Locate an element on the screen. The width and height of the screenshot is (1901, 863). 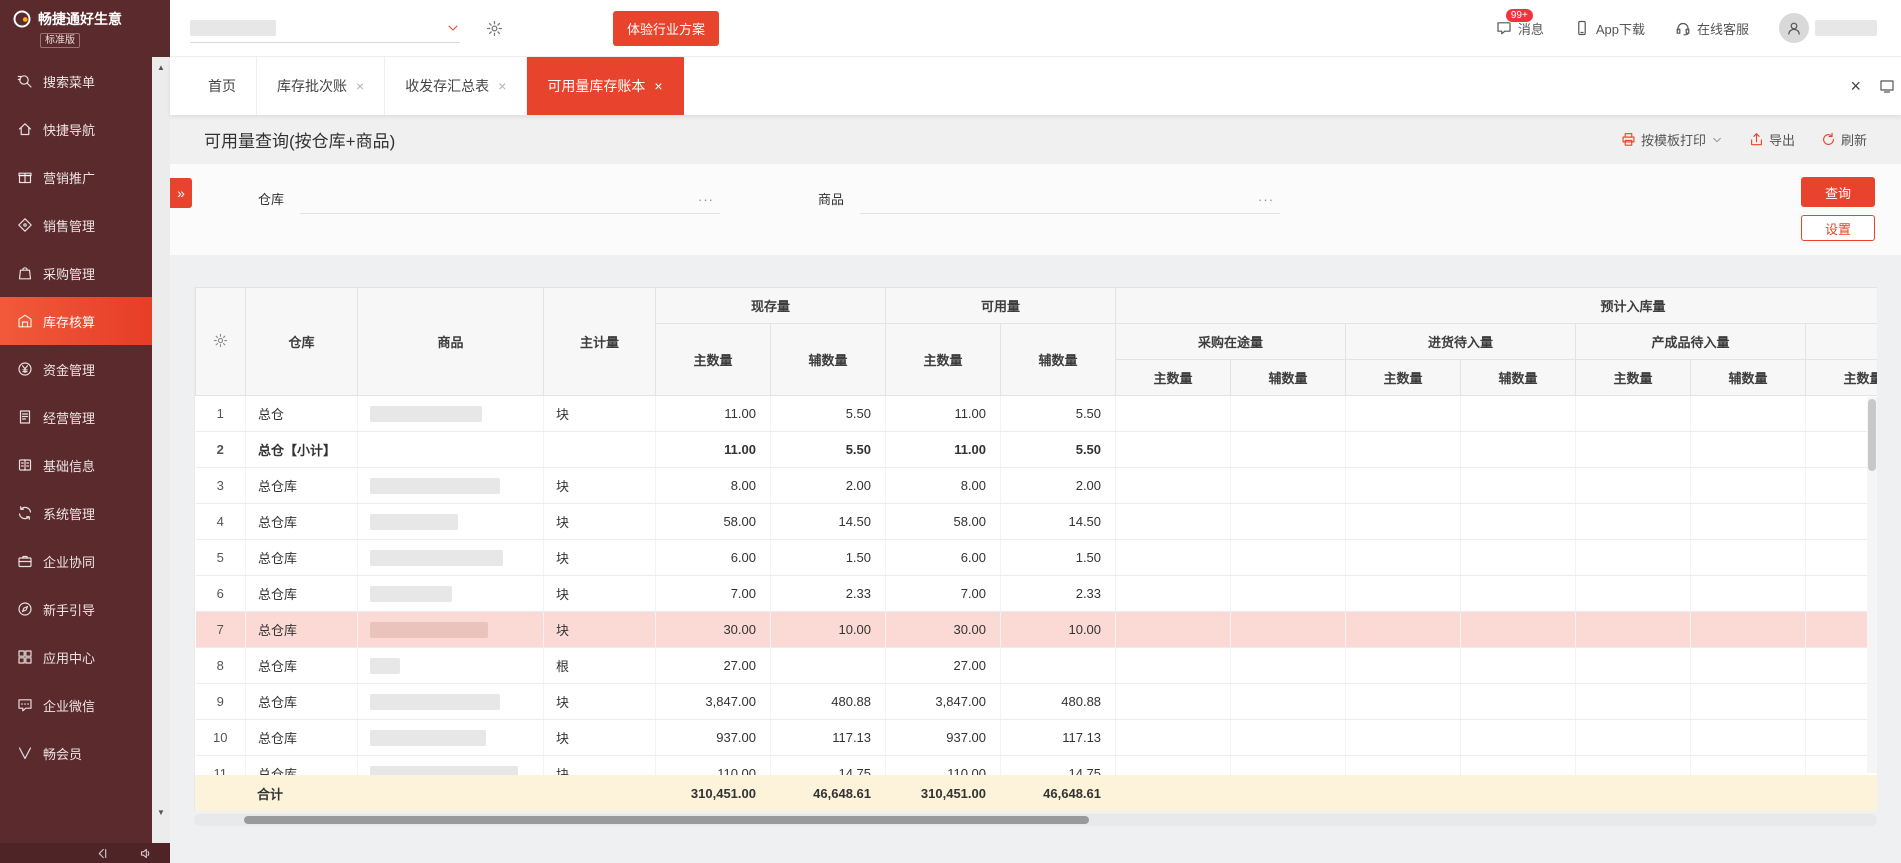
tab-bar: 首页 库存批次账 × 收发存汇总表 × 可用量库存账本 × × is located at coordinates (1035, 86).